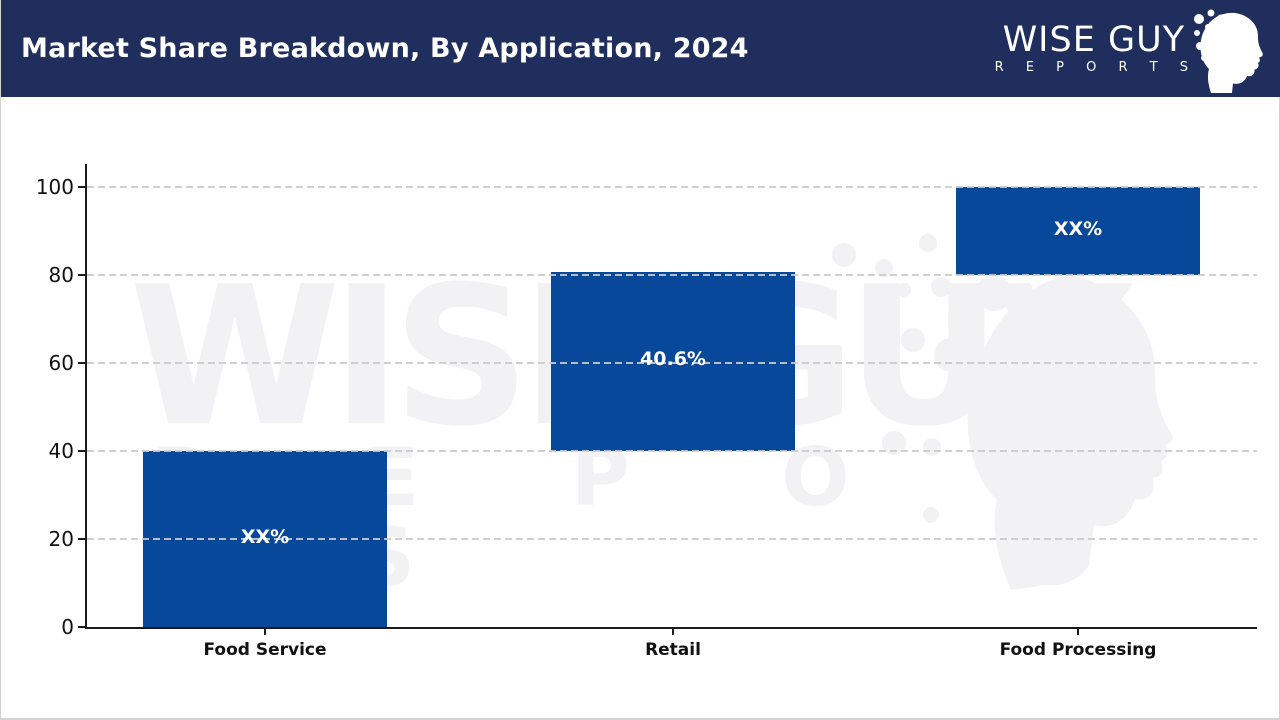 This screenshot has width=1280, height=720. Describe the element at coordinates (61, 450) in the screenshot. I see `y-axis-tick-label: 40` at that location.